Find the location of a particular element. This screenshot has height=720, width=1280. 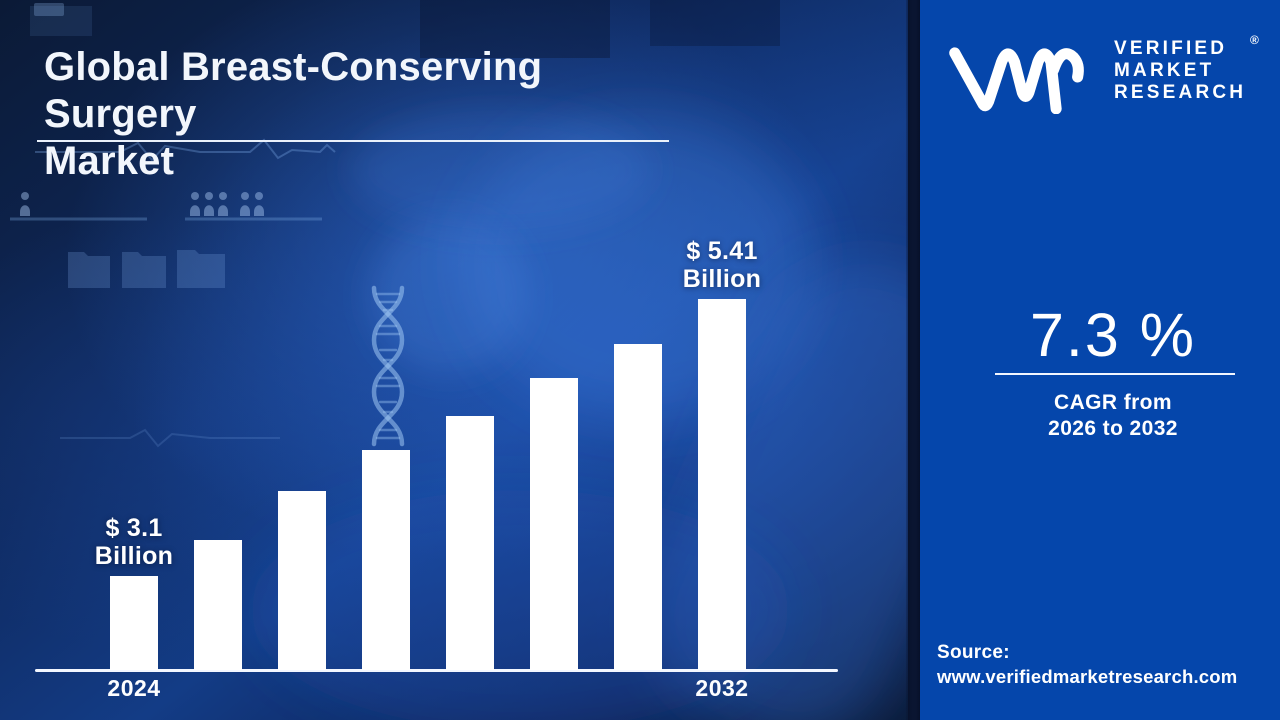

vmr-logo-icon is located at coordinates (1016, 80).